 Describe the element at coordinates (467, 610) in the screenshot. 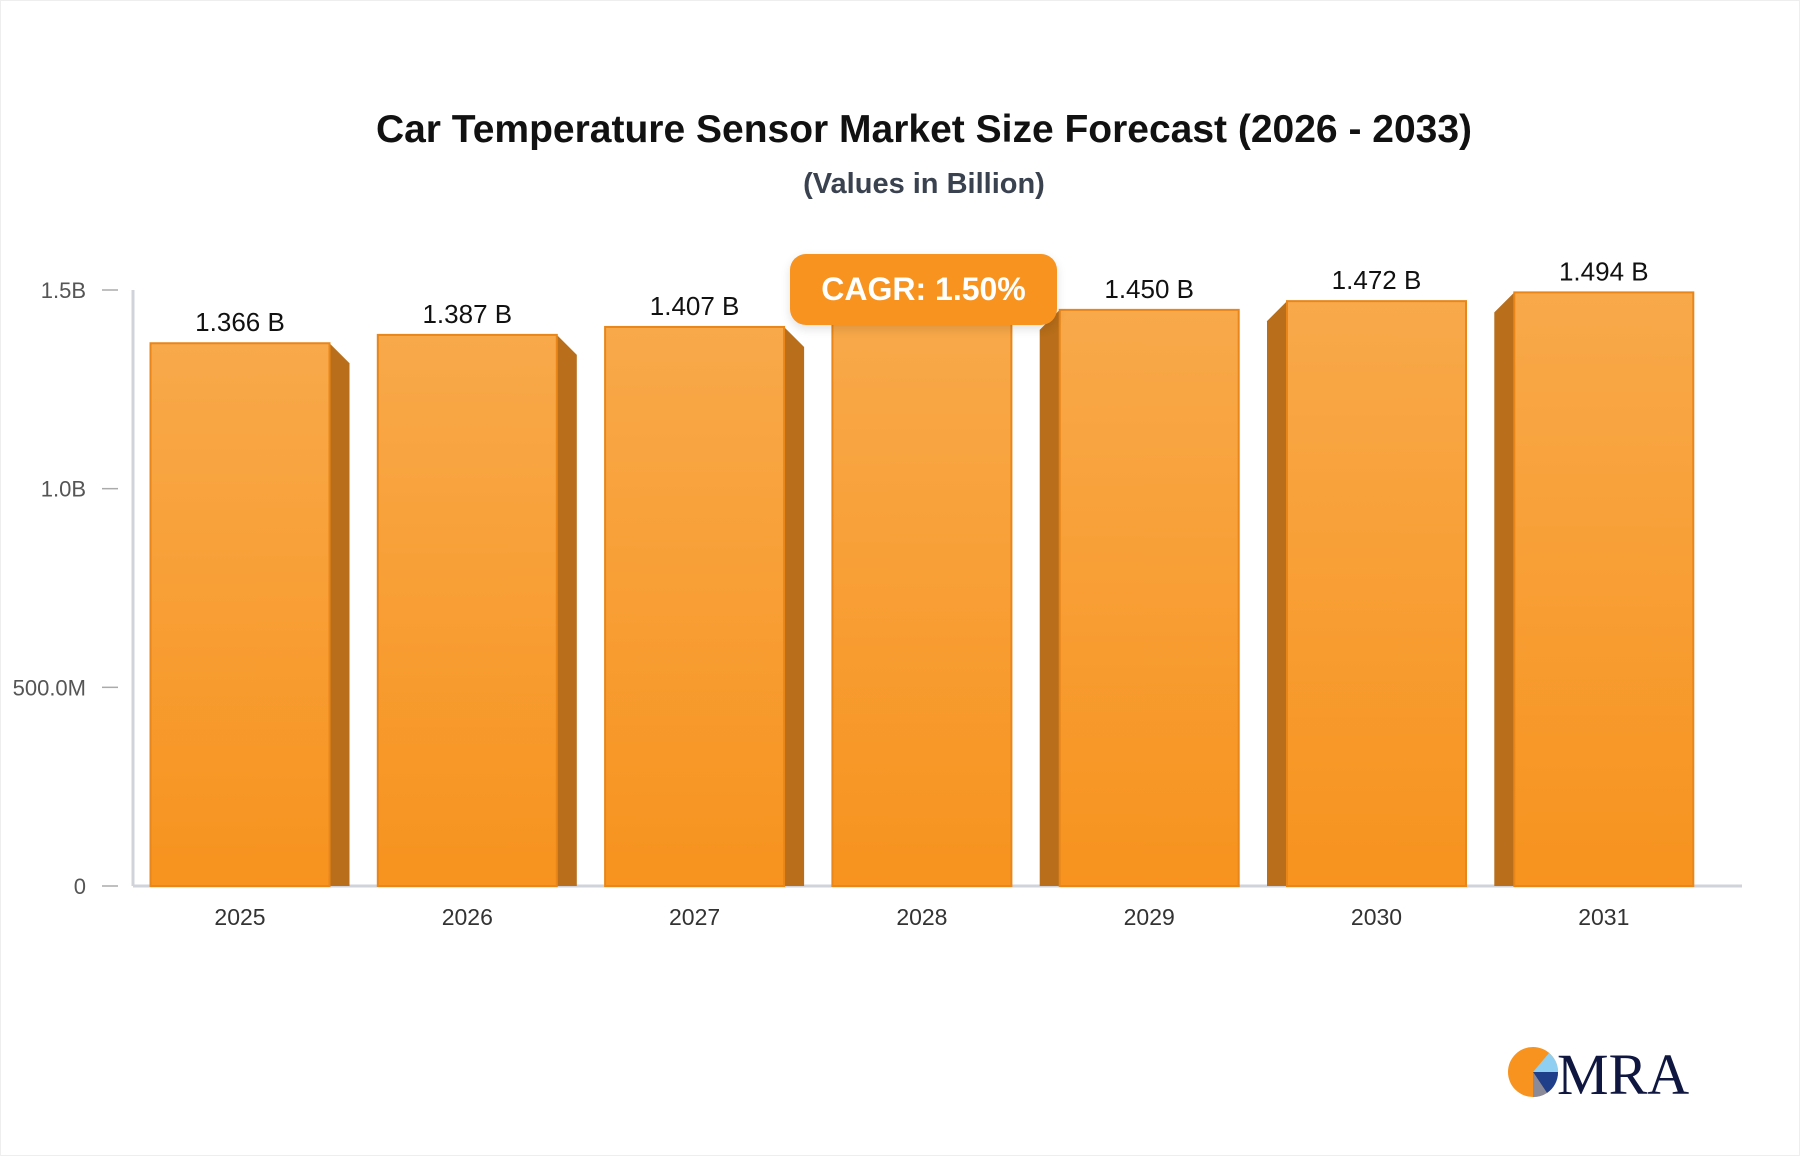

I see `bar-2026` at that location.